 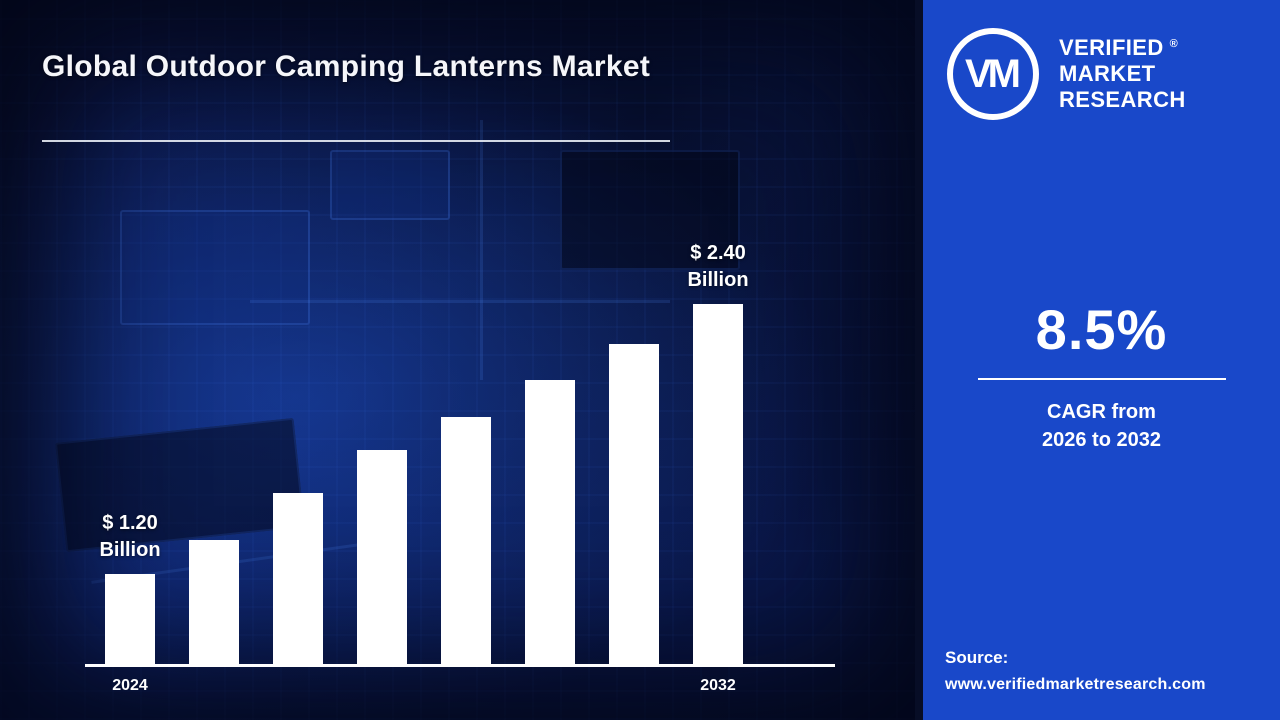 I want to click on cagr-caption-line-2: 2026 to 2032, so click(x=1101, y=440).